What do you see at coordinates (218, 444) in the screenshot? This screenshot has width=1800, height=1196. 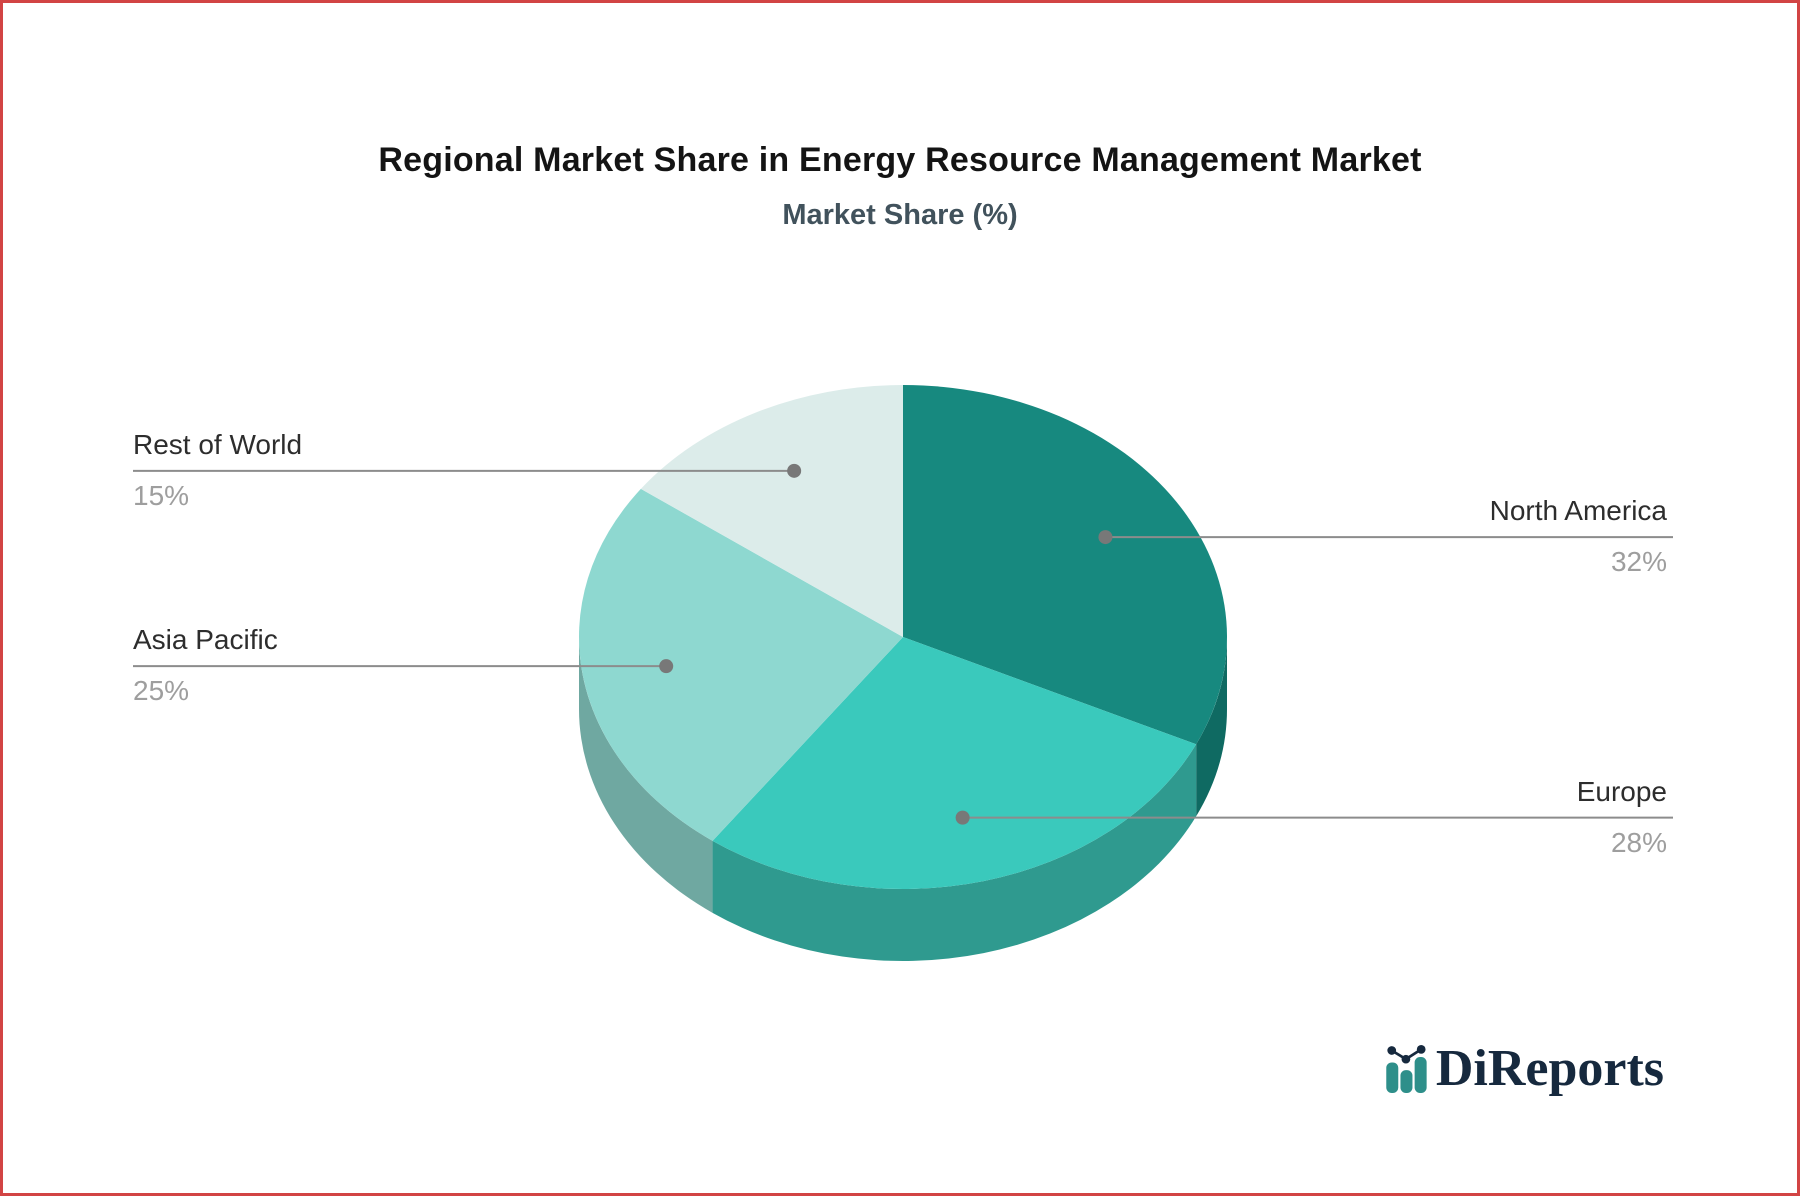 I see `slice-label-rest-of-world: Rest of World` at bounding box center [218, 444].